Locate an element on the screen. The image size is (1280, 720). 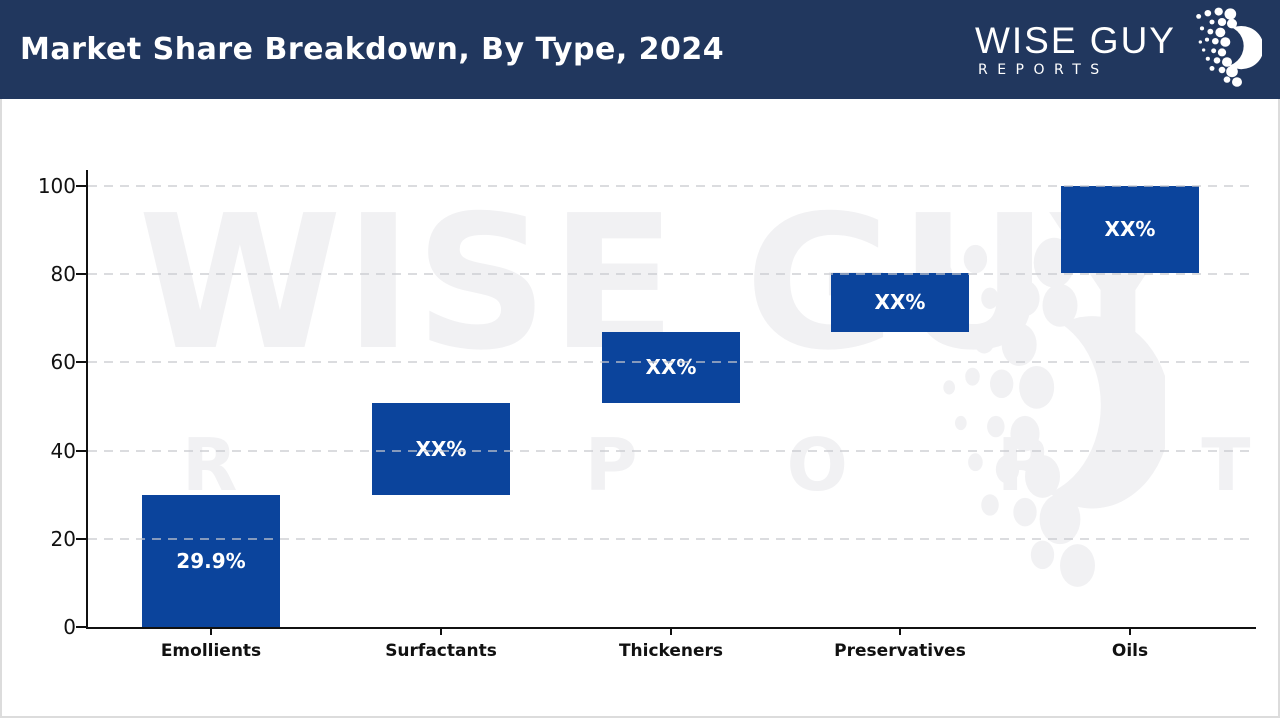
bar-oils: XX% is located at coordinates (1130, 229).